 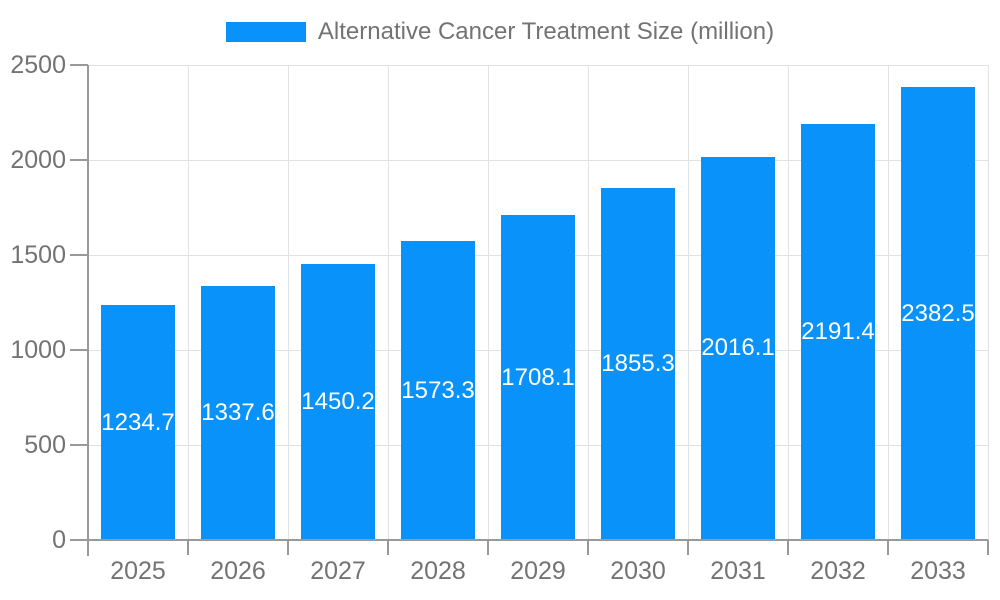 I want to click on x-axis-tick-label: 2031, so click(x=738, y=571).